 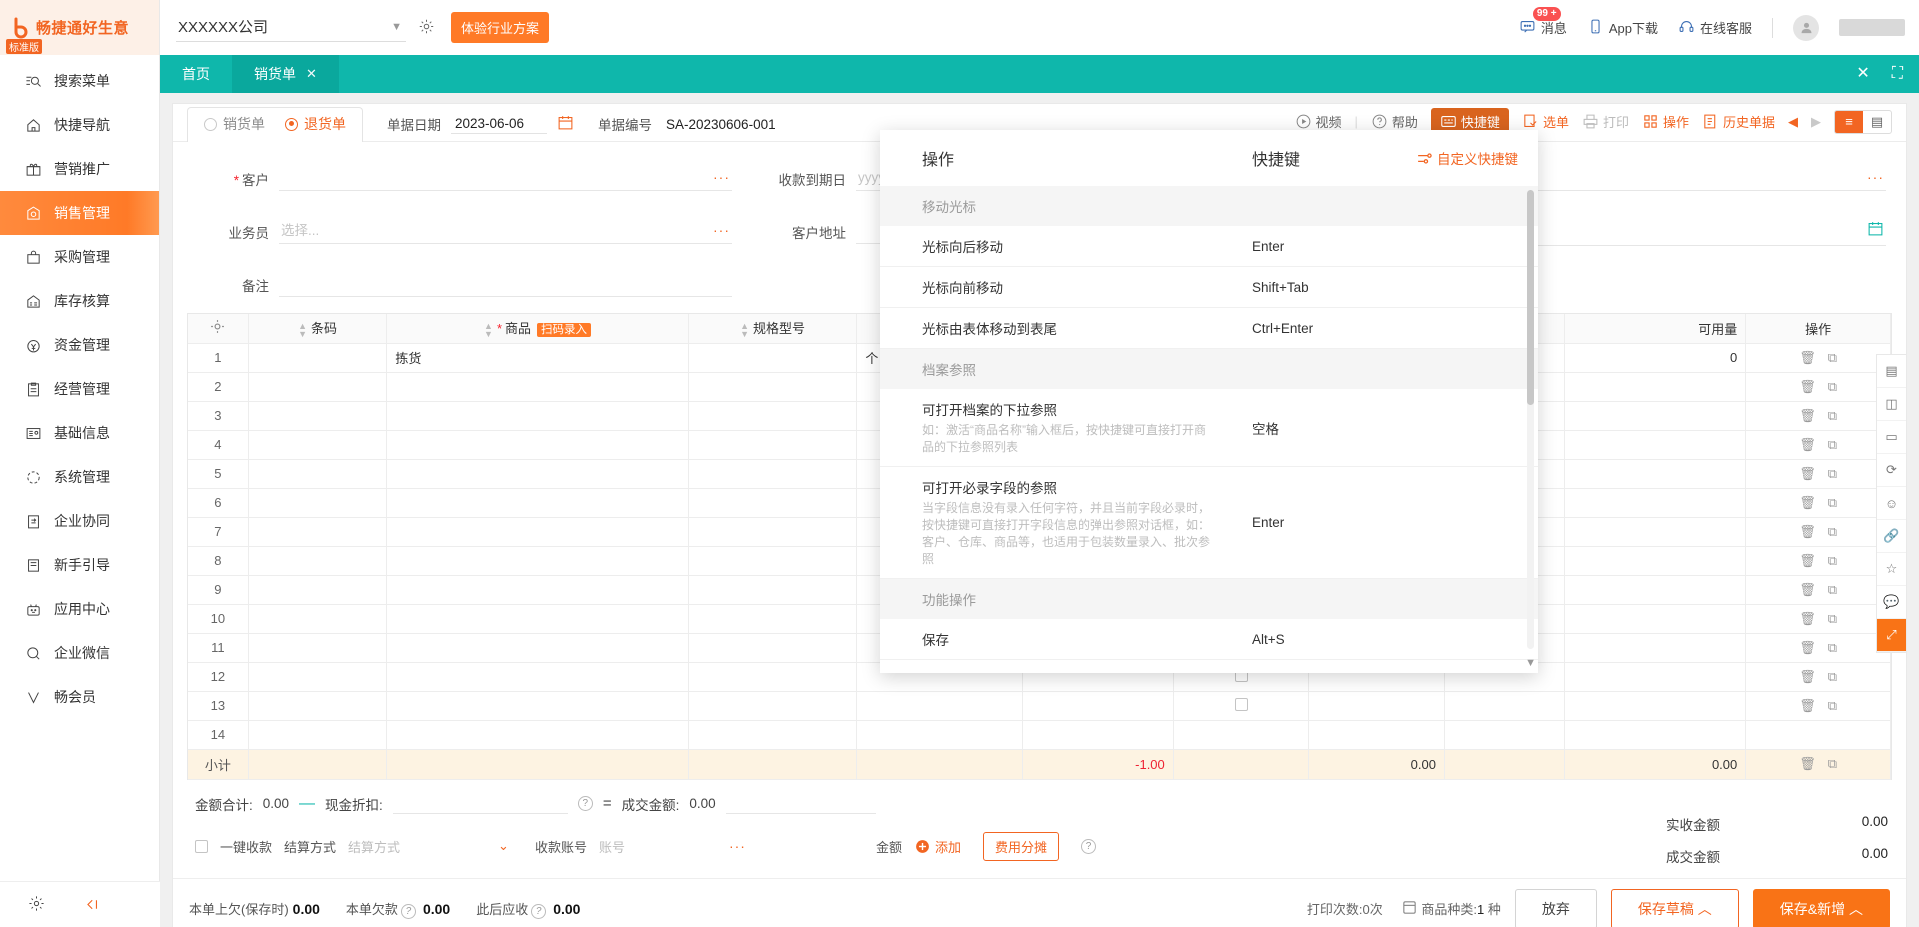 What do you see at coordinates (1872, 27) in the screenshot?
I see `user-name` at bounding box center [1872, 27].